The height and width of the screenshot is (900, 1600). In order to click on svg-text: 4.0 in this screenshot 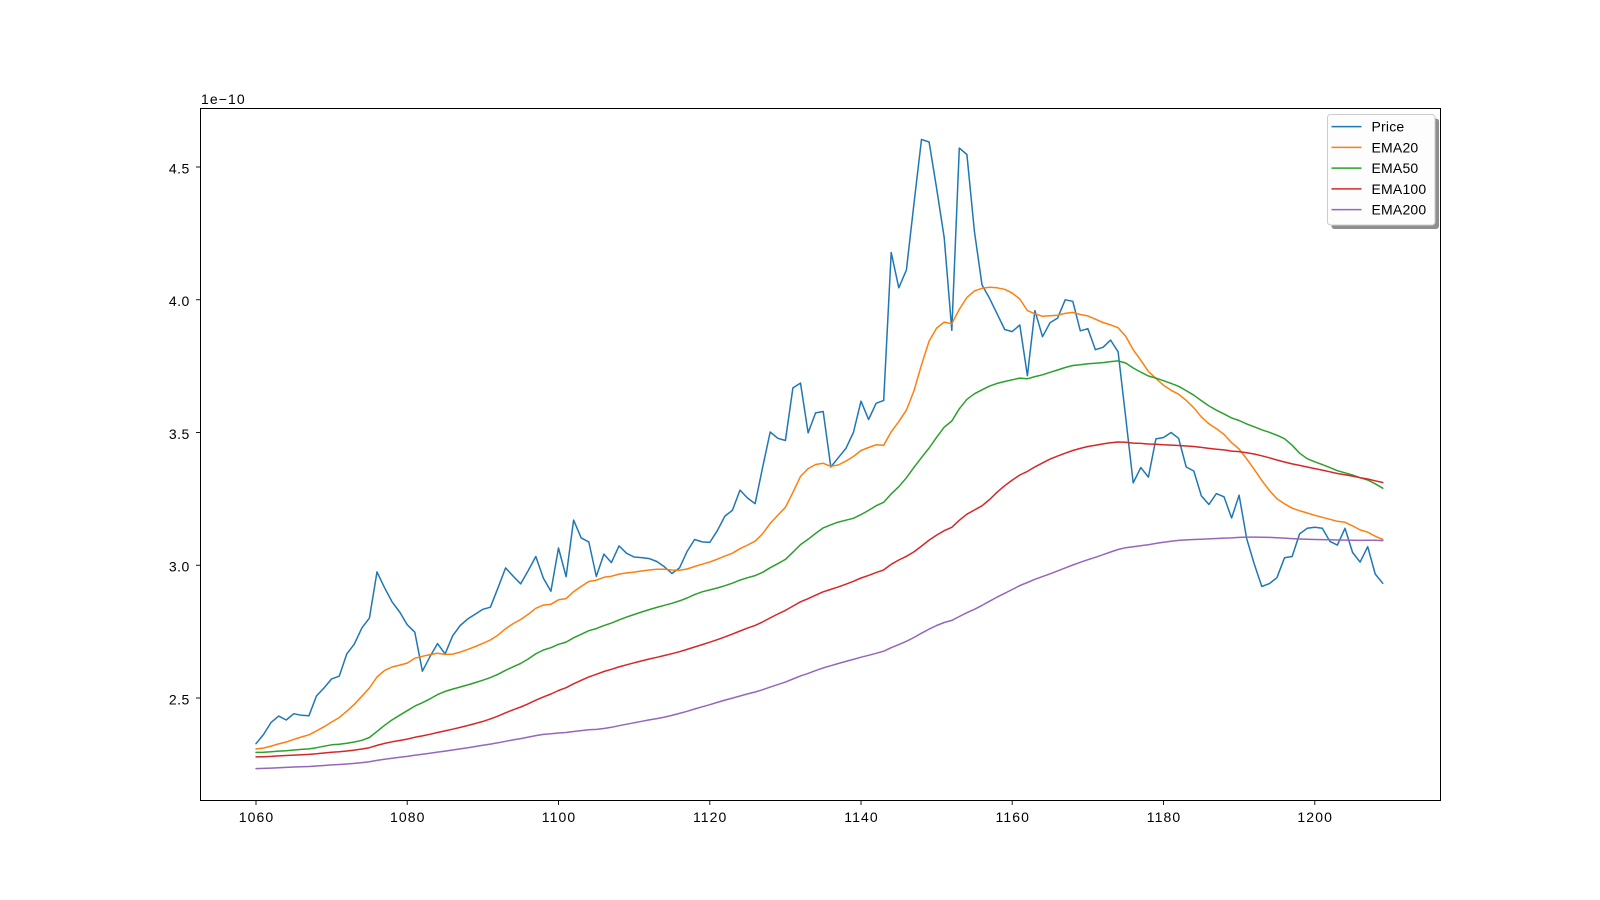, I will do `click(179, 301)`.